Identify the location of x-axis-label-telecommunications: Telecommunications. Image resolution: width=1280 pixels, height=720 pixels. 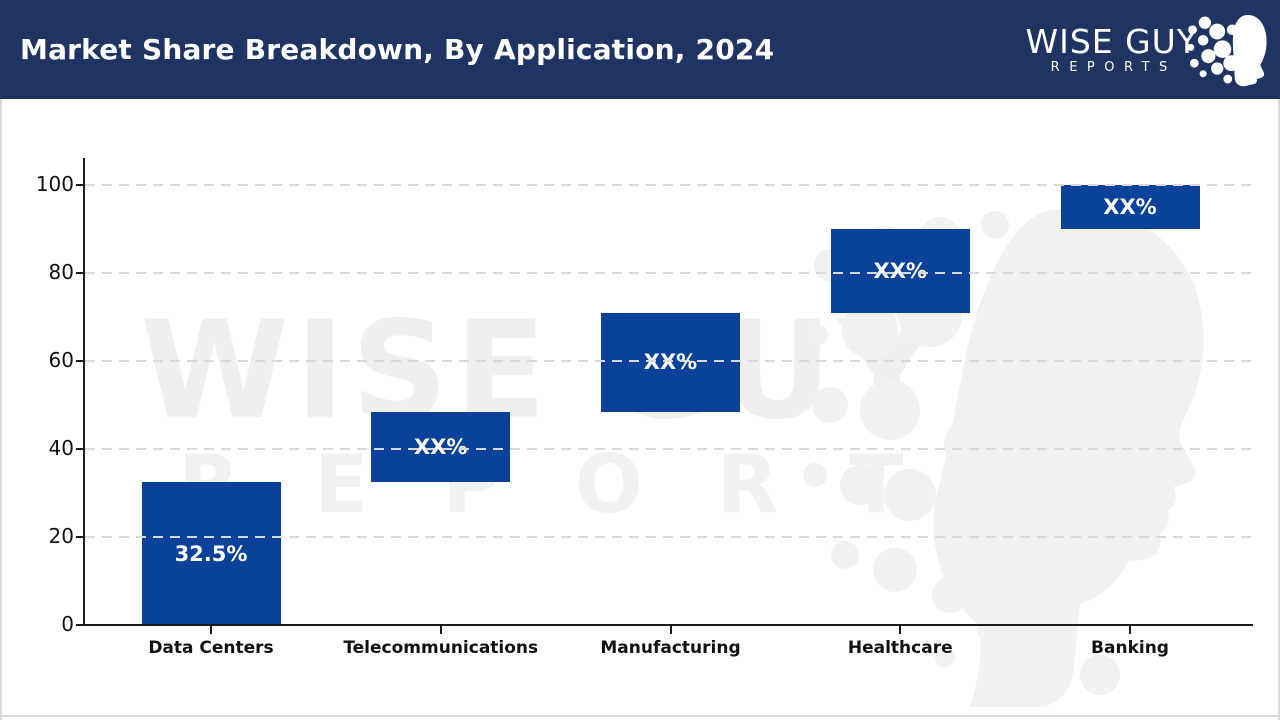
(441, 648).